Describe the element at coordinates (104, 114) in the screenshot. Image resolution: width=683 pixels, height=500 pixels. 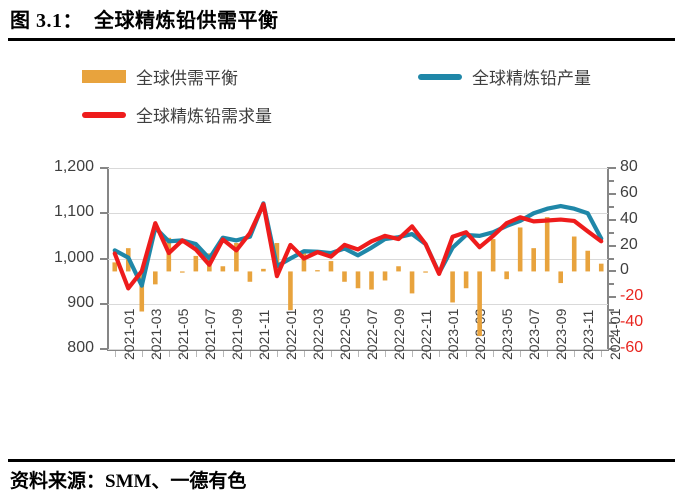
I see `legend-swatch-line-demand-icon` at that location.